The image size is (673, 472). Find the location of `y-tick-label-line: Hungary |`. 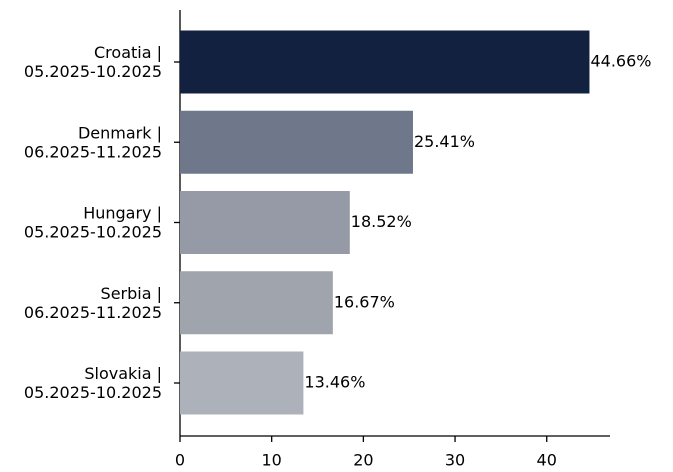

y-tick-label-line: Hungary | is located at coordinates (122, 212).